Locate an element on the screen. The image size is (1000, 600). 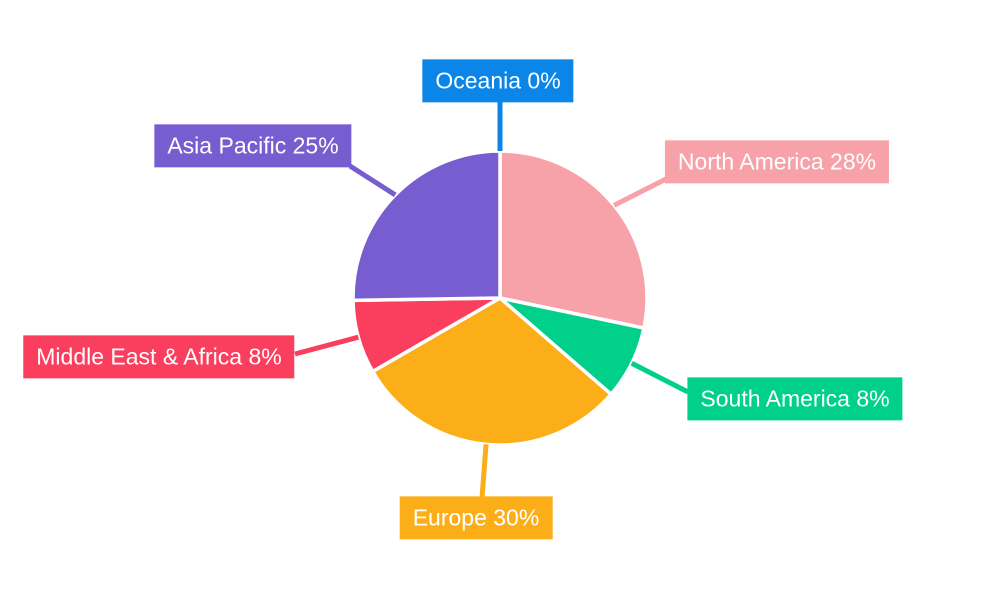
leader-line-south-america is located at coordinates (660, 378).